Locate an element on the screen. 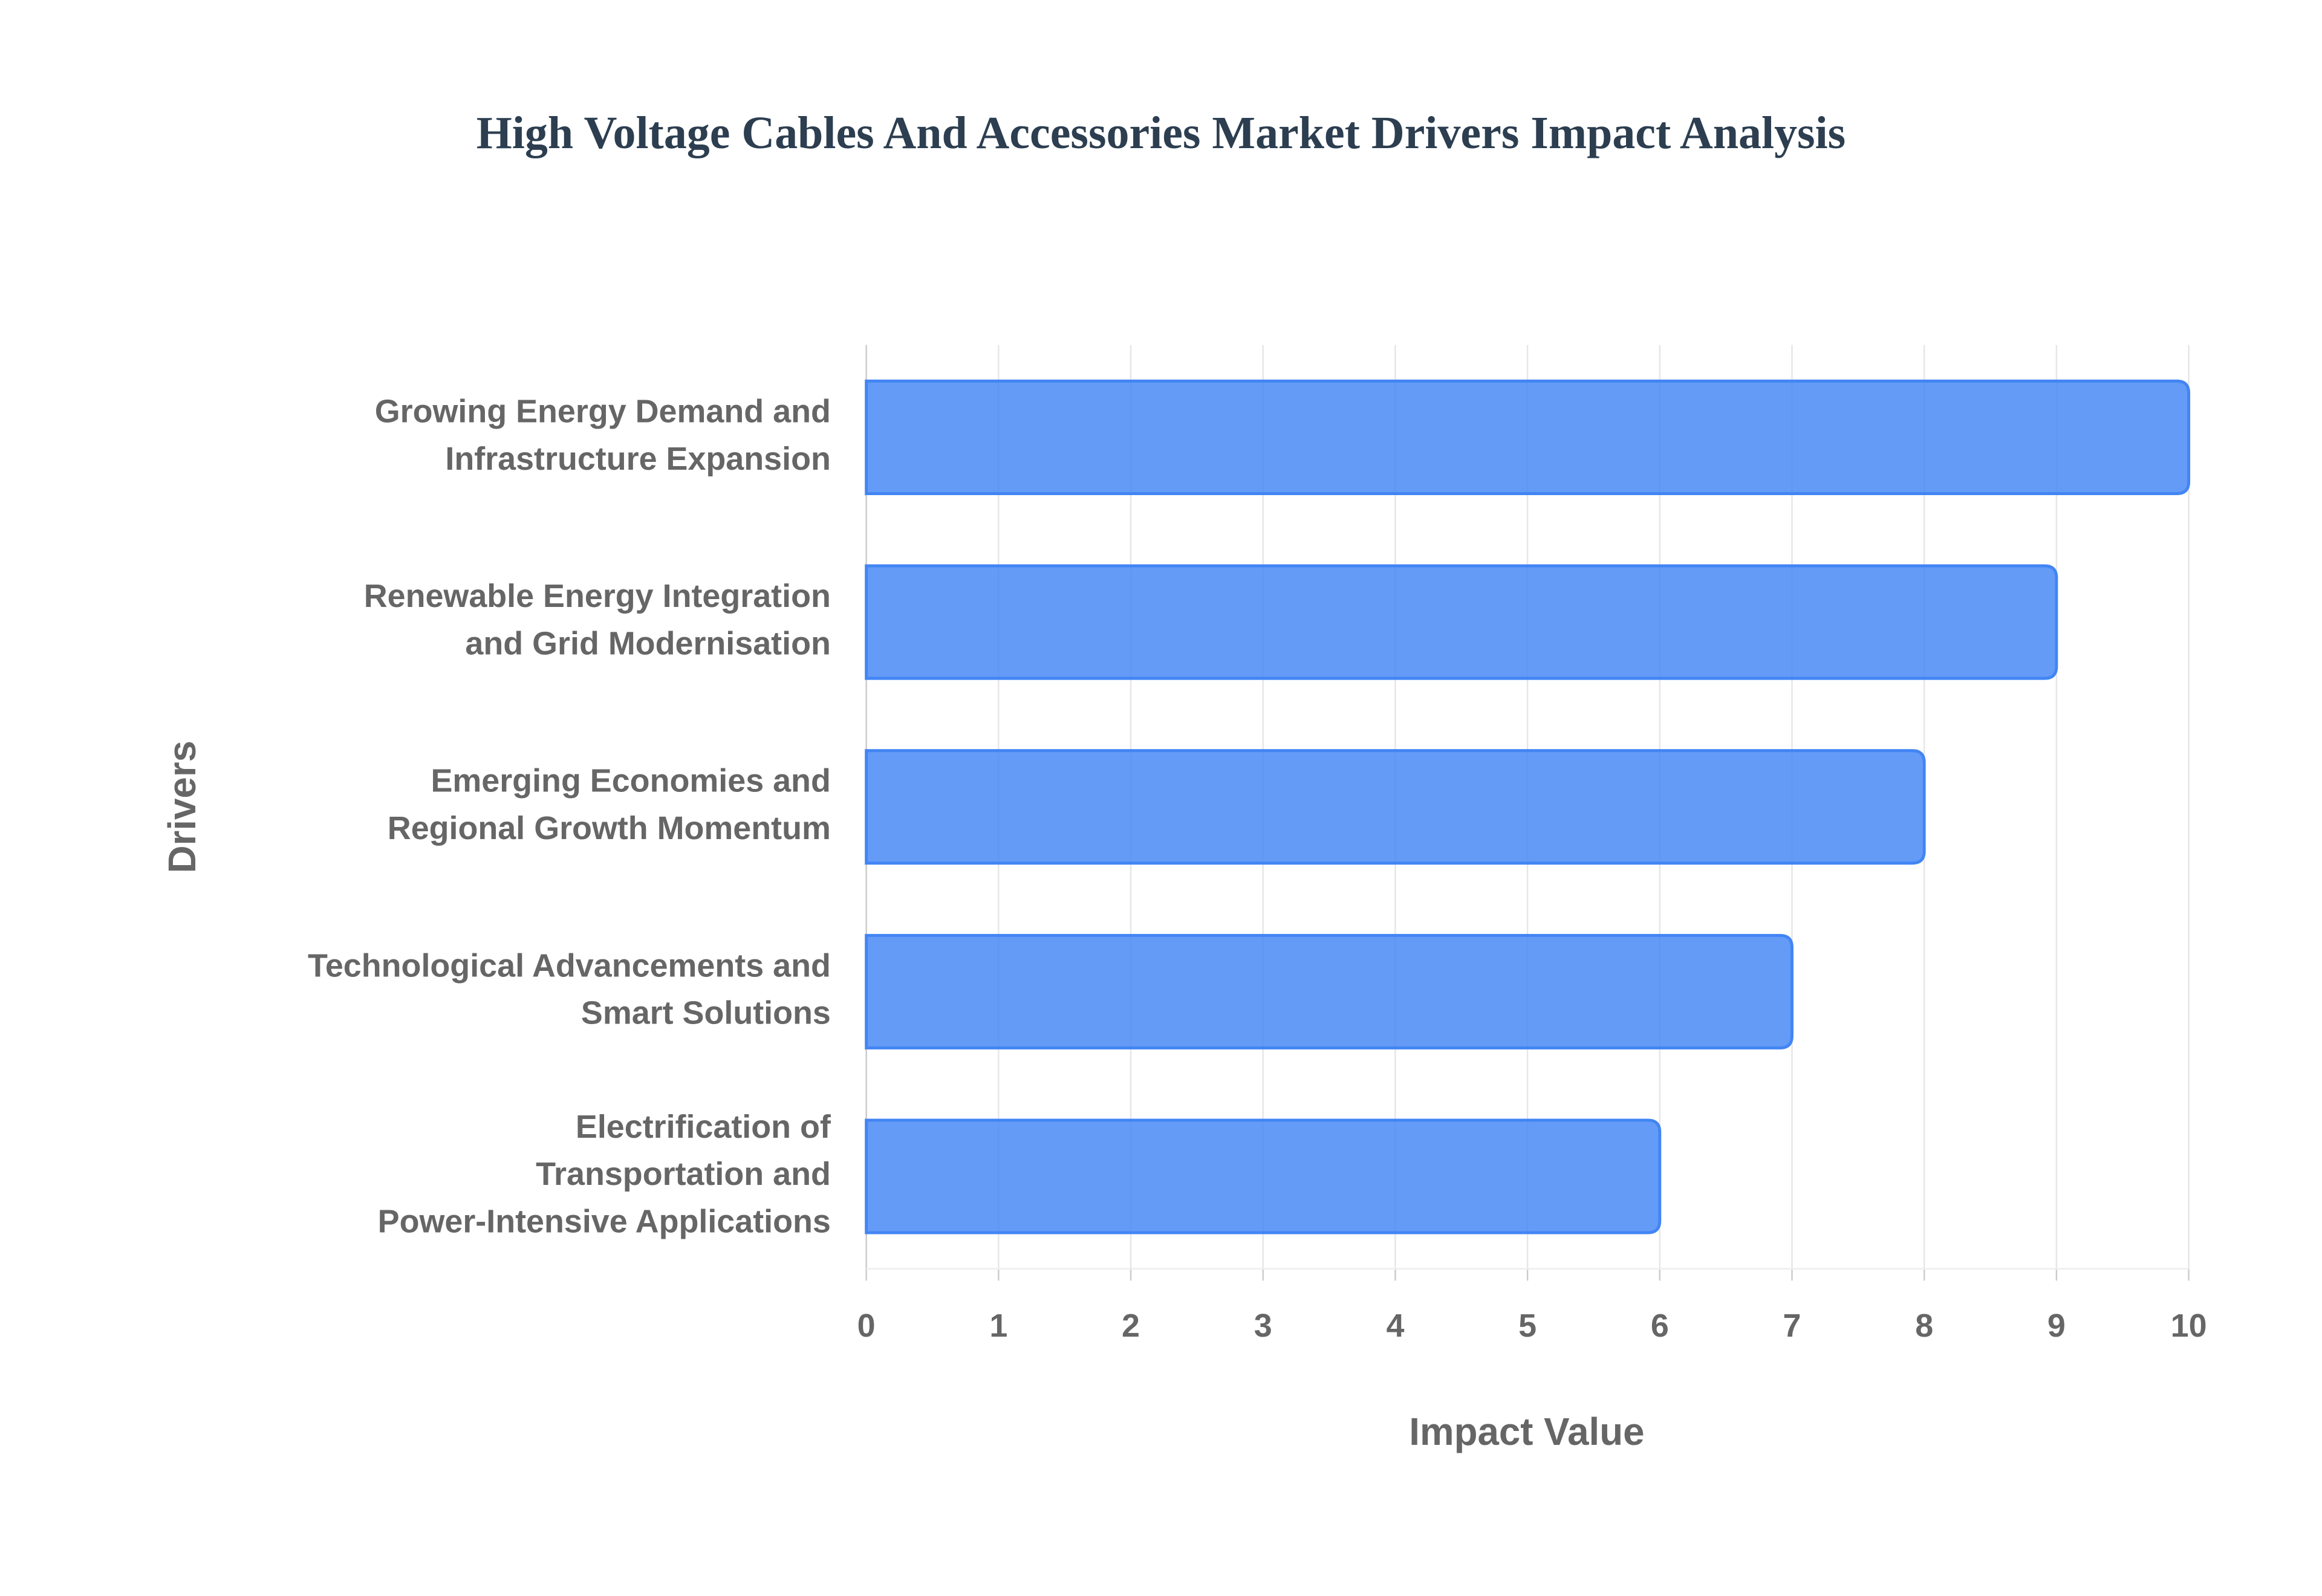 The image size is (2322, 1596). x-tick-label: 10 is located at coordinates (2189, 1326).